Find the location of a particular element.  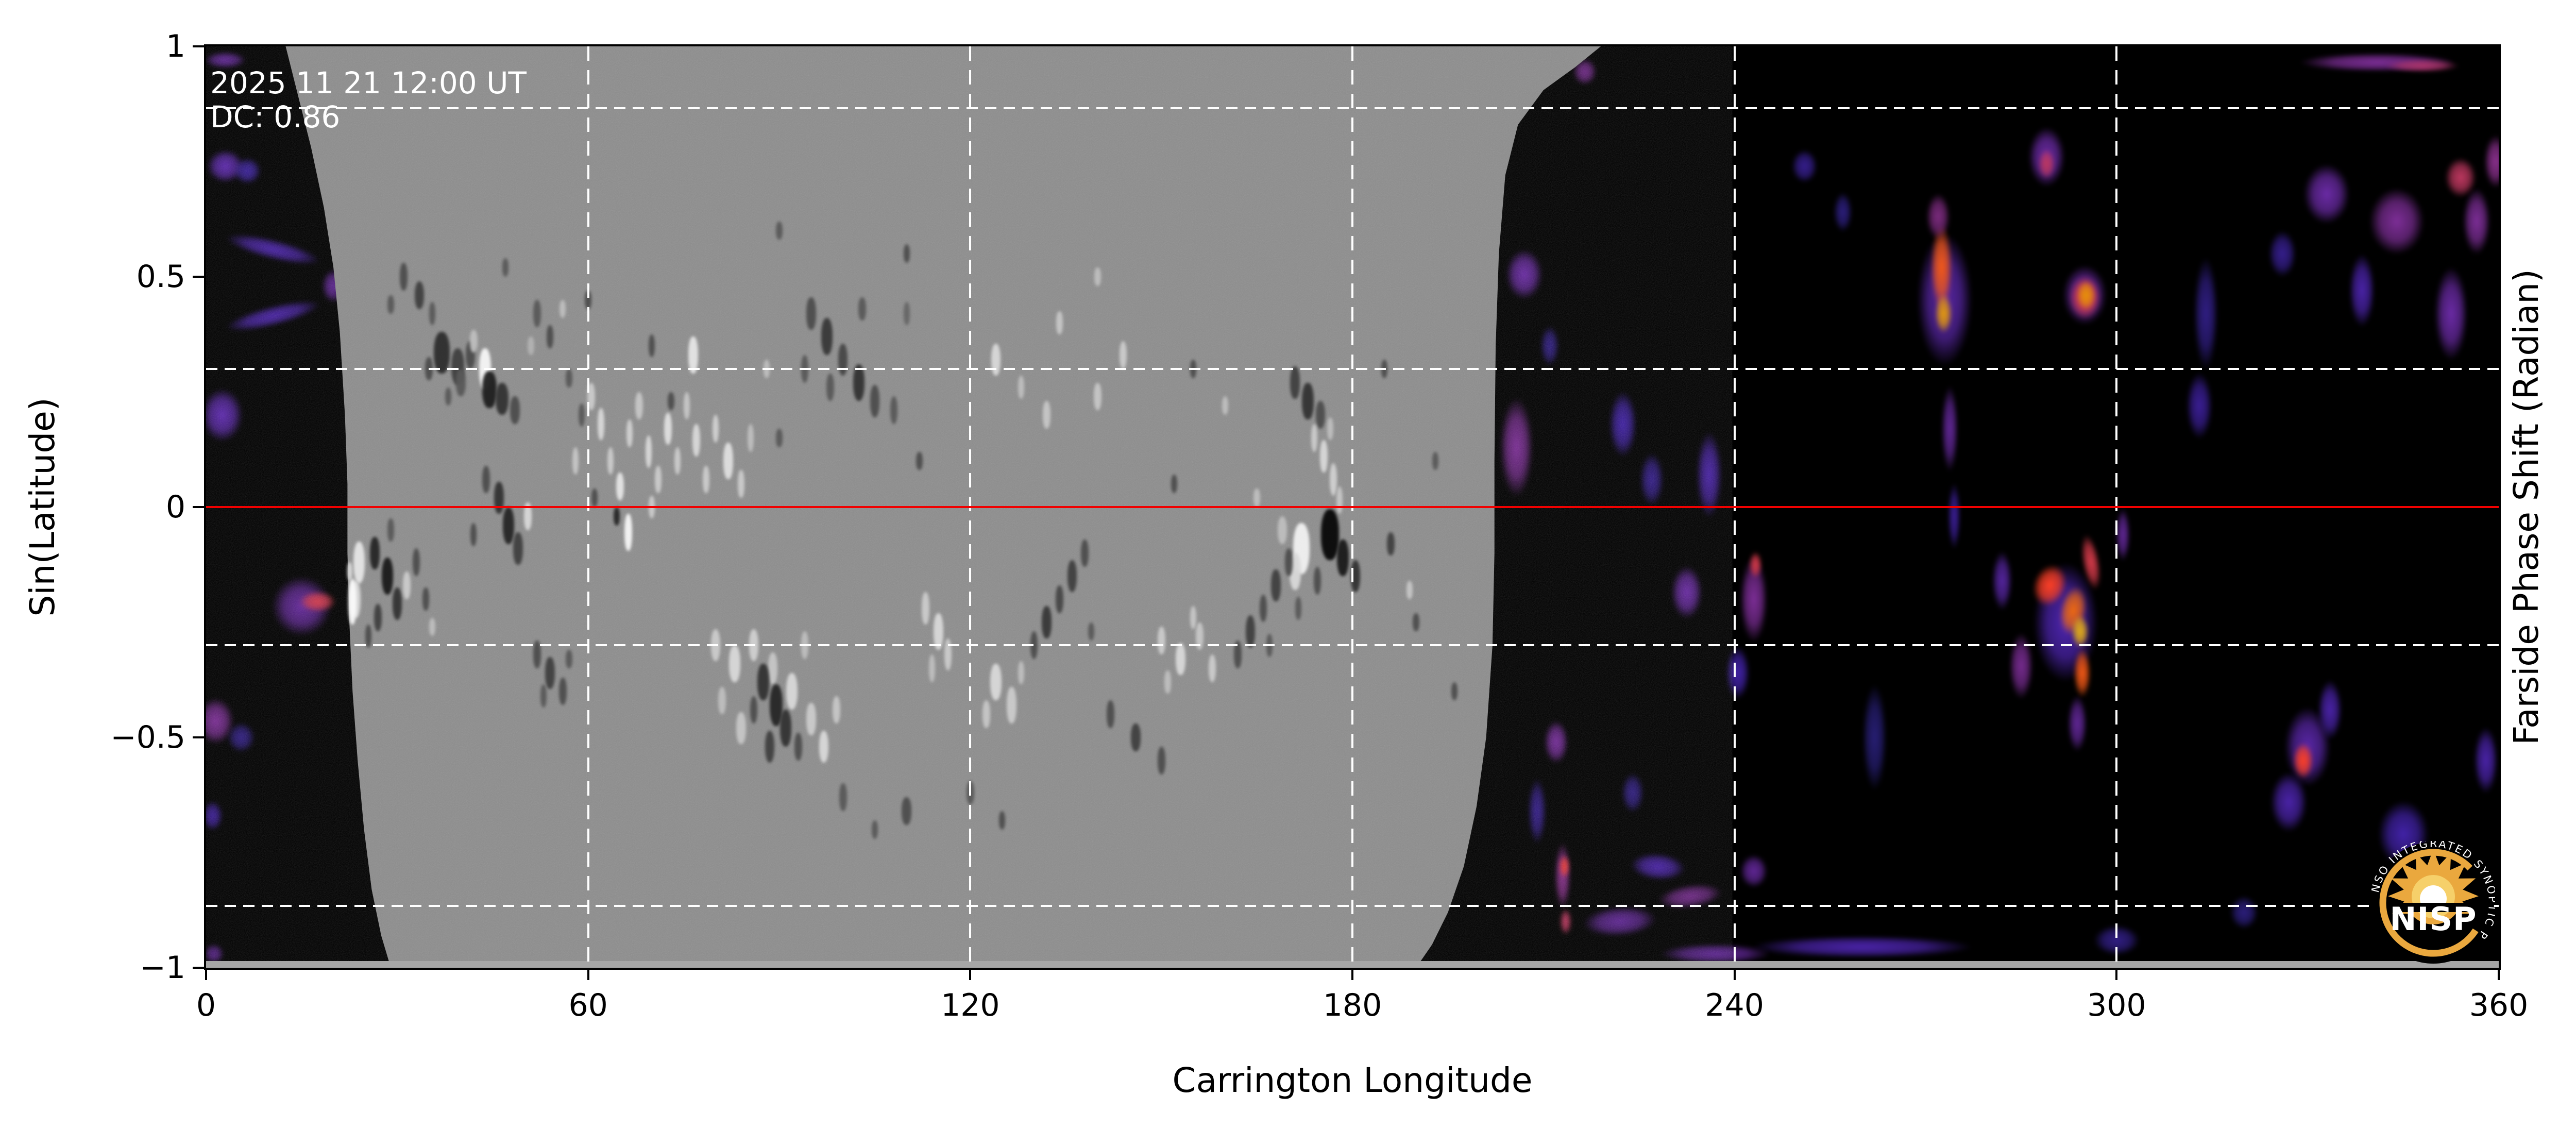

x-tick-label: 240 is located at coordinates (1735, 1005).